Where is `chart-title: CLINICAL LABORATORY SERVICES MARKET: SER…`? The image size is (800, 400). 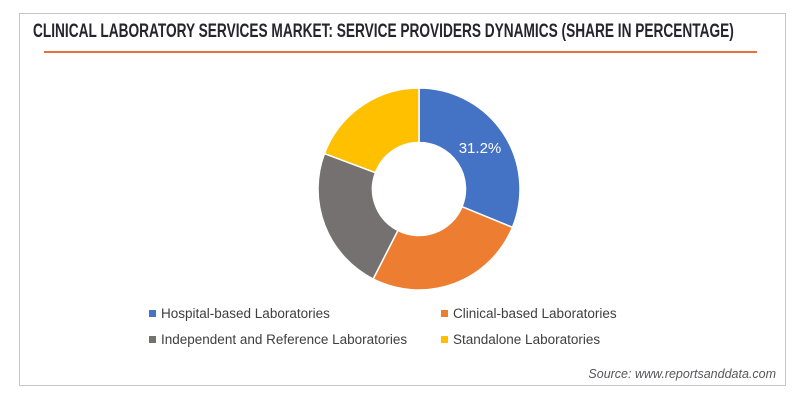 chart-title: CLINICAL LABORATORY SERVICES MARKET: SER… is located at coordinates (383, 31).